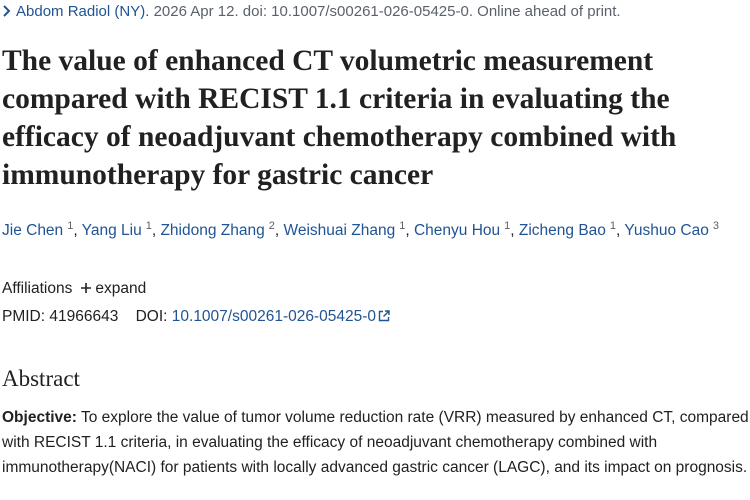 The width and height of the screenshot is (750, 500). What do you see at coordinates (86, 288) in the screenshot?
I see `plus-icon` at bounding box center [86, 288].